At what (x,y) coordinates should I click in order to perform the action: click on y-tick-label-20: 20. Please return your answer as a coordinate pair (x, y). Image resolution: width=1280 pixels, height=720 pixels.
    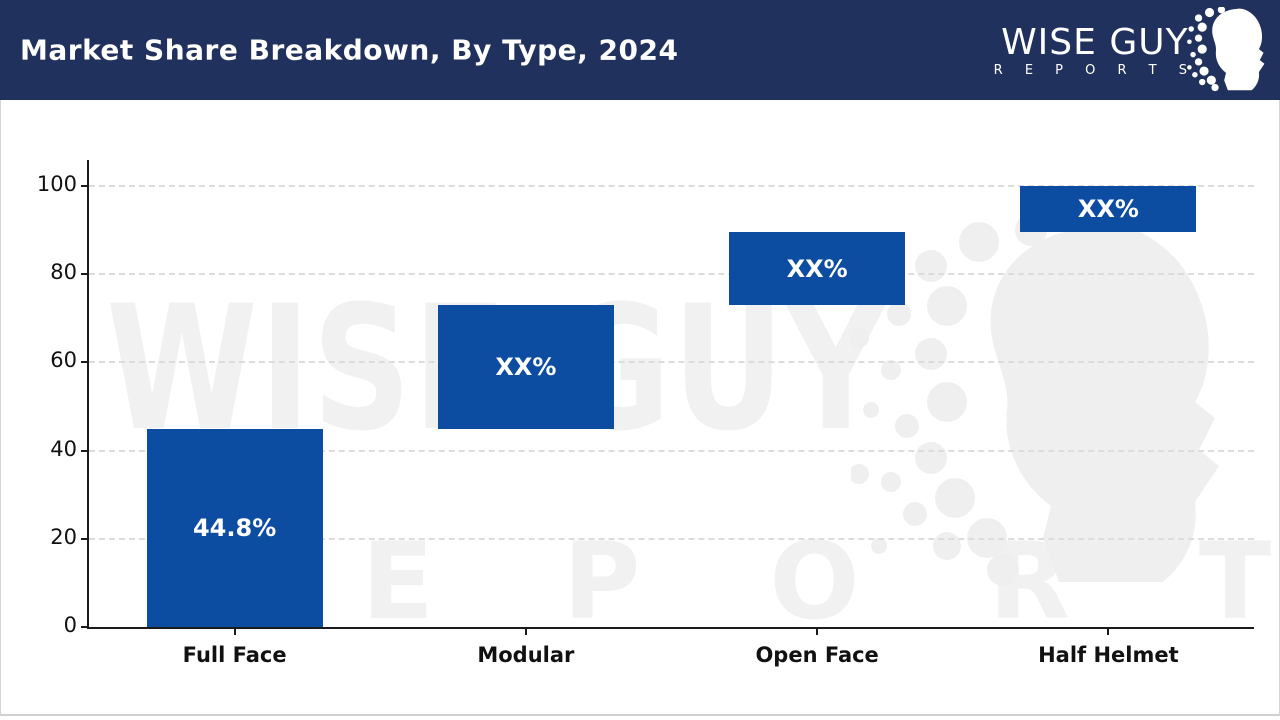
    Looking at the image, I should click on (63, 536).